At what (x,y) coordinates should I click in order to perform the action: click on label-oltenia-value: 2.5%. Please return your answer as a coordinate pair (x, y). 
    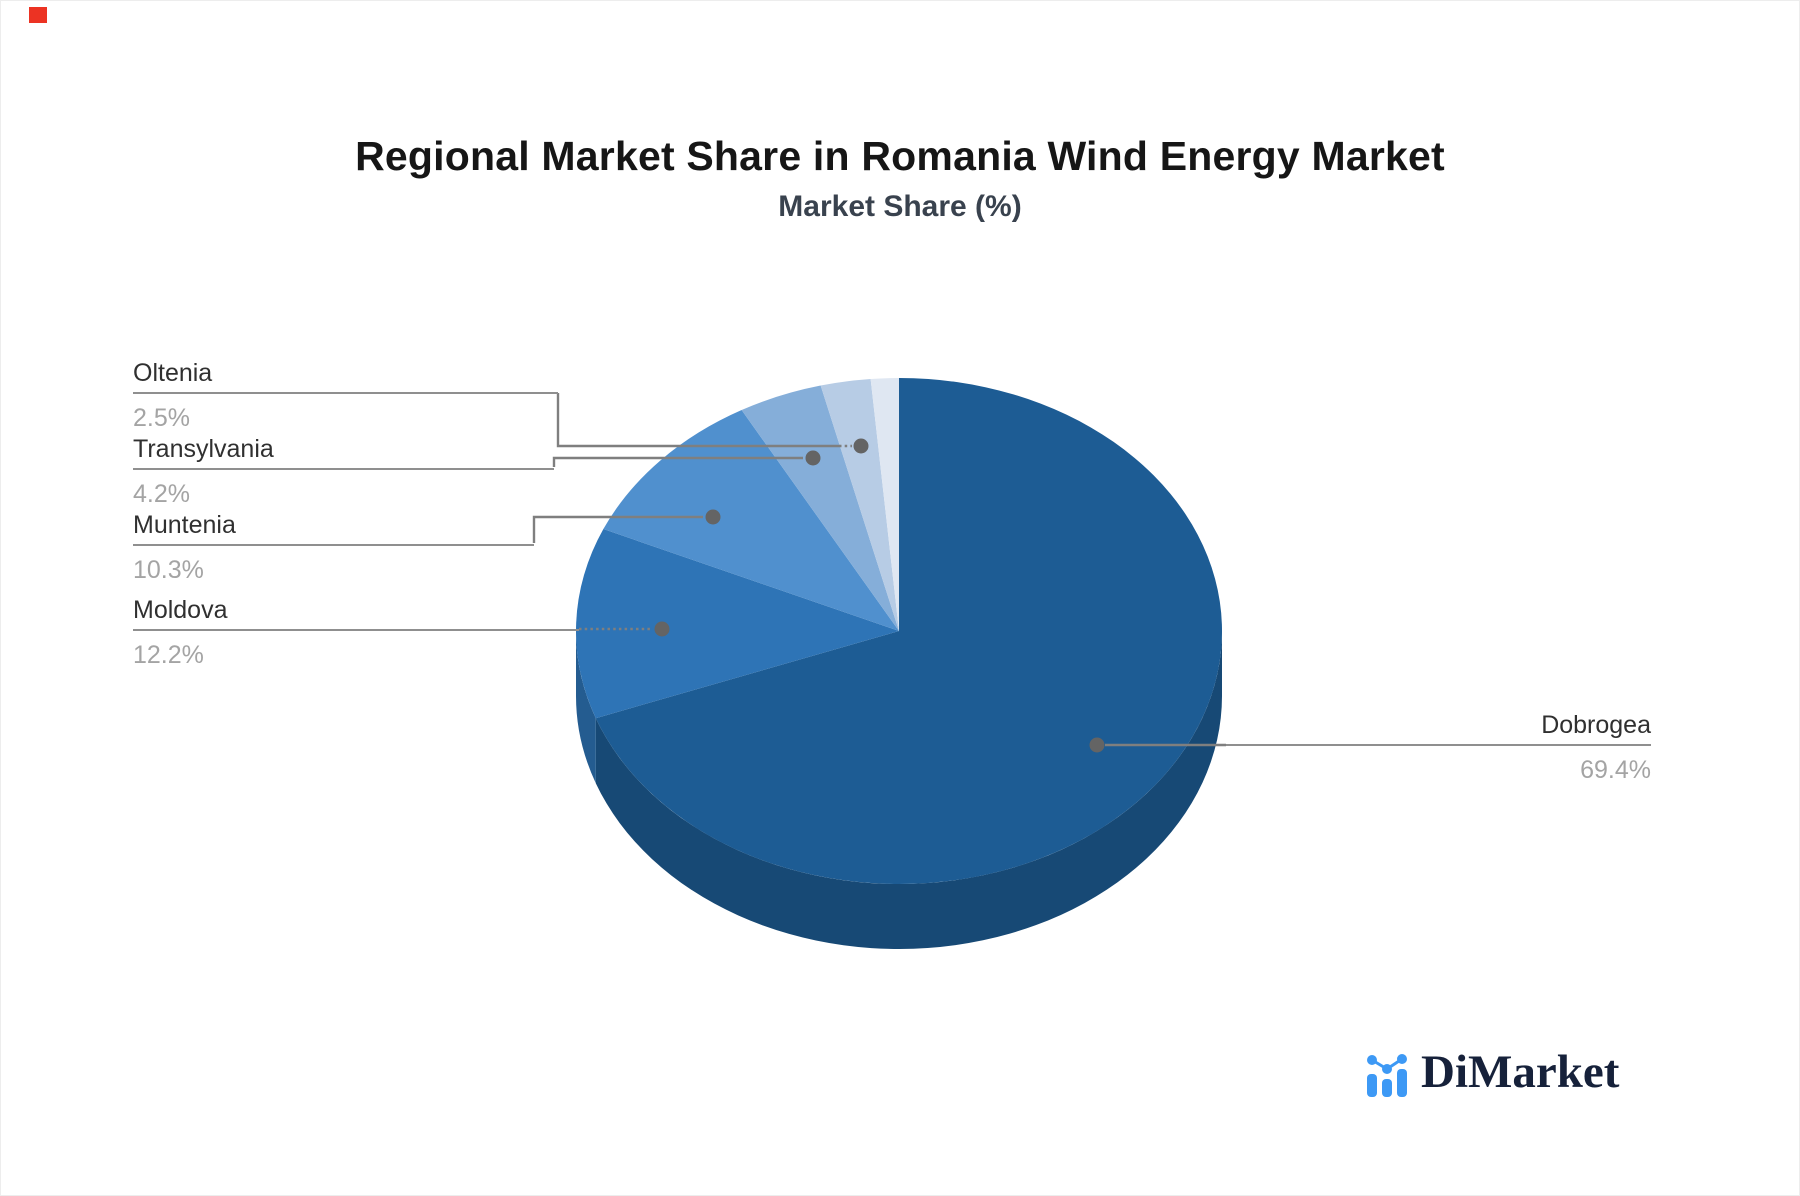
    Looking at the image, I should click on (161, 418).